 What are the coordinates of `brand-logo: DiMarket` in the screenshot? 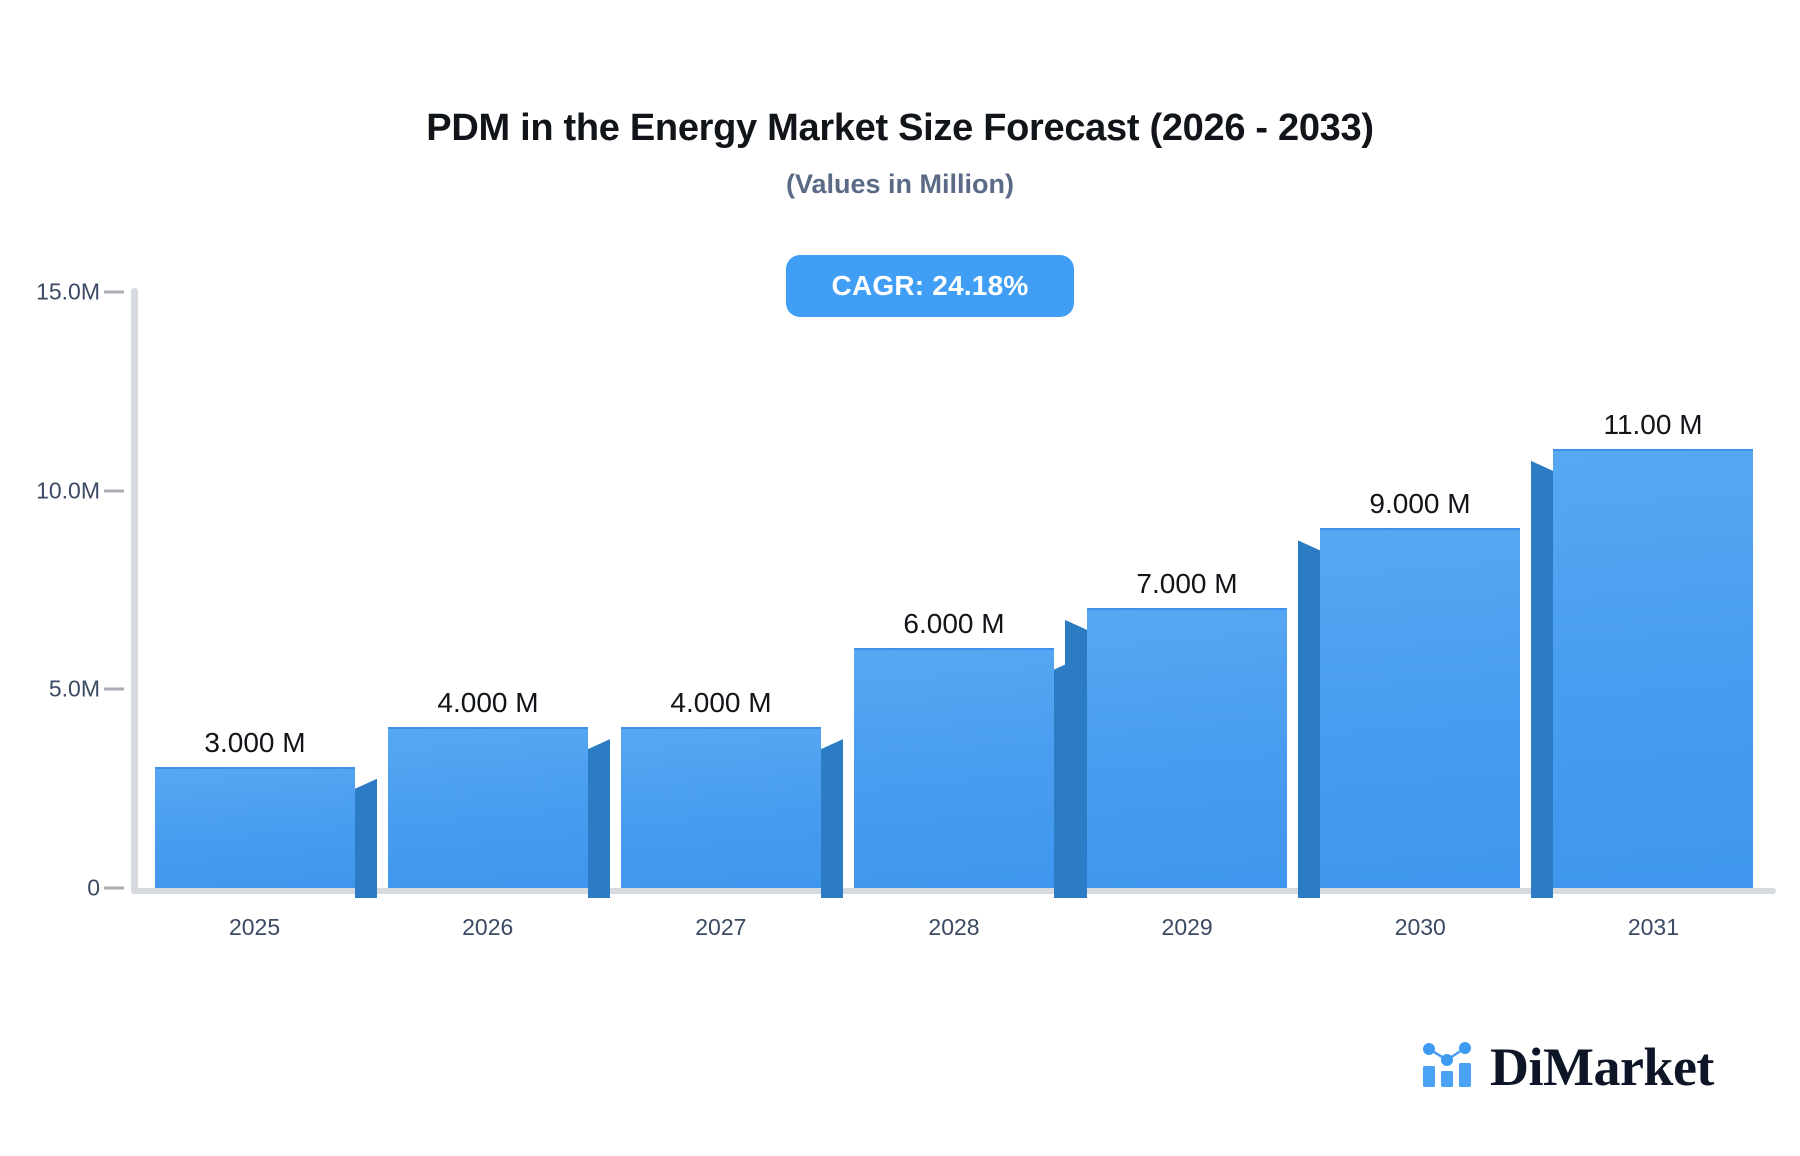 It's located at (1566, 1066).